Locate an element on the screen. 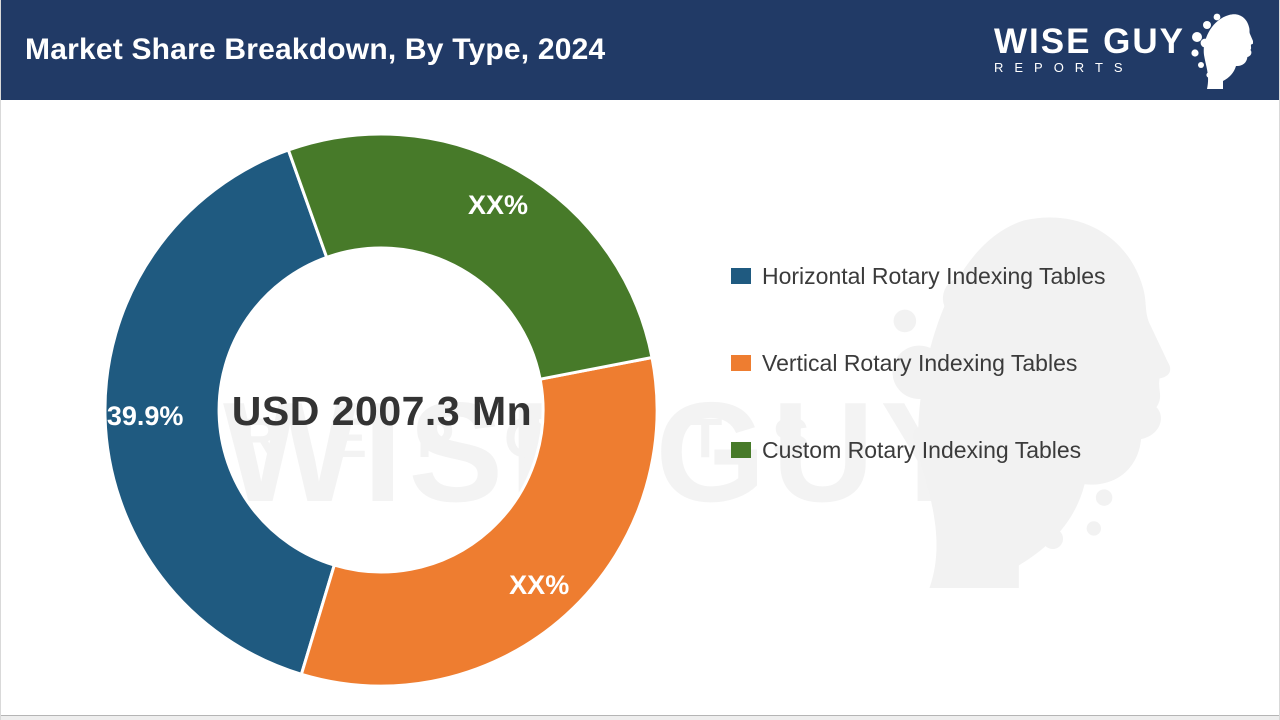  legend-label: Custom Rotary Indexing Tables is located at coordinates (922, 450).